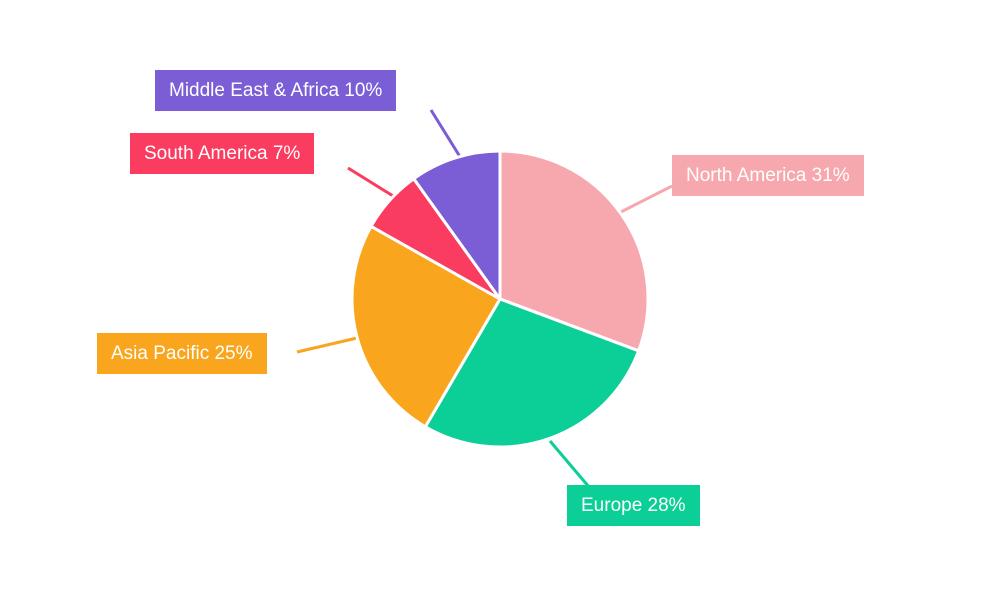 Image resolution: width=1000 pixels, height=600 pixels. What do you see at coordinates (182, 353) in the screenshot?
I see `callout-label-asia-pacific: Asia Pacific 25%` at bounding box center [182, 353].